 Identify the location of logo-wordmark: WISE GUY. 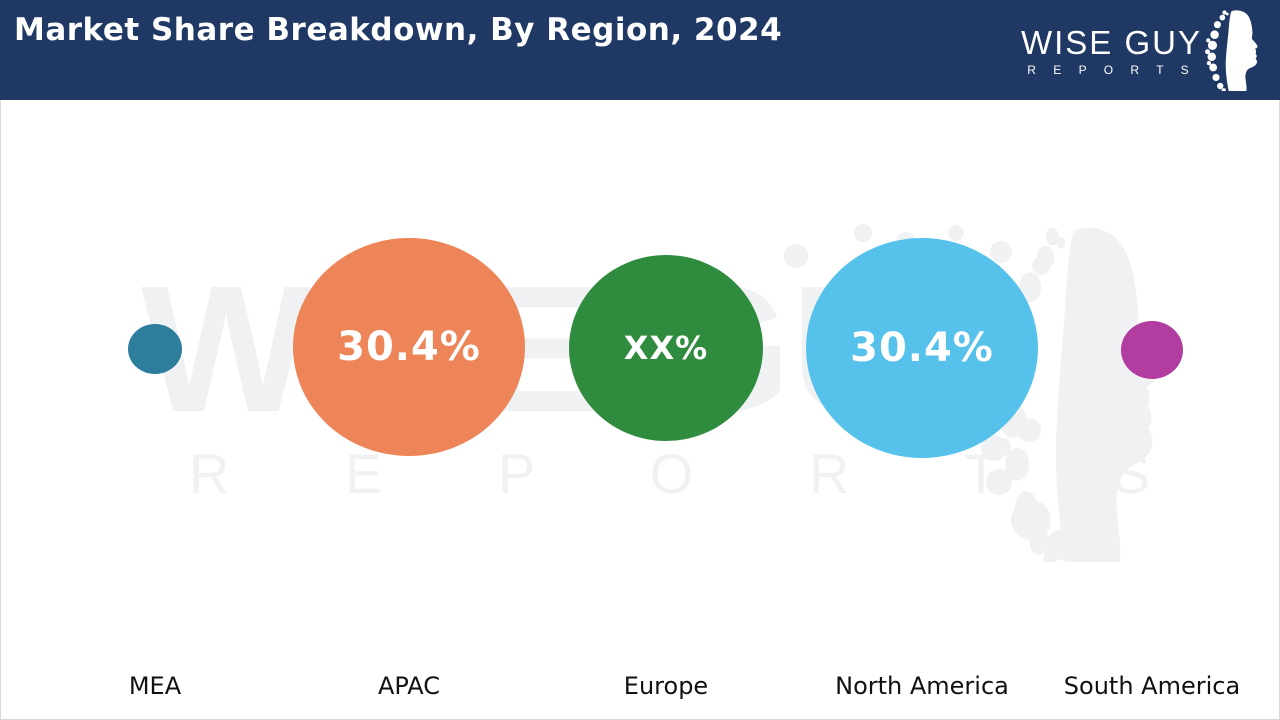
(1111, 42).